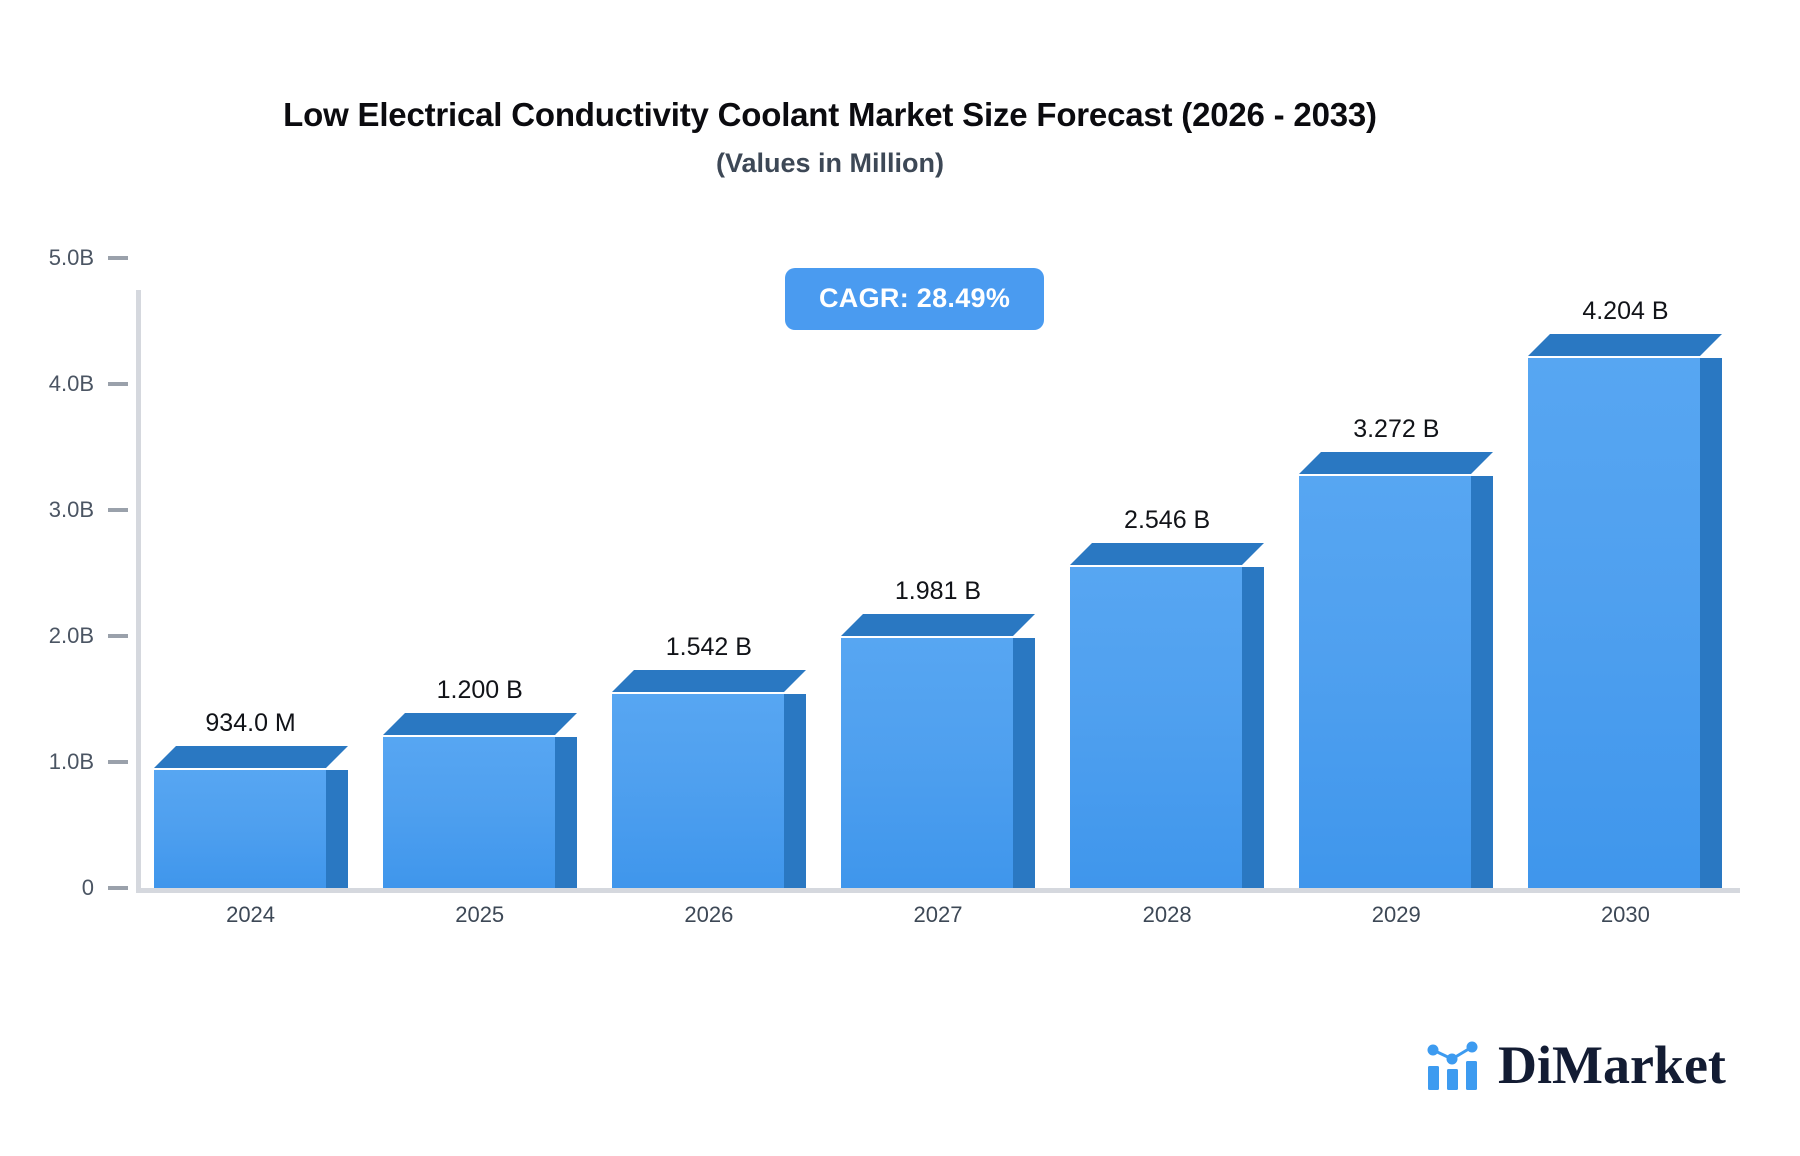  I want to click on brand-name: DiMarket, so click(1612, 1065).